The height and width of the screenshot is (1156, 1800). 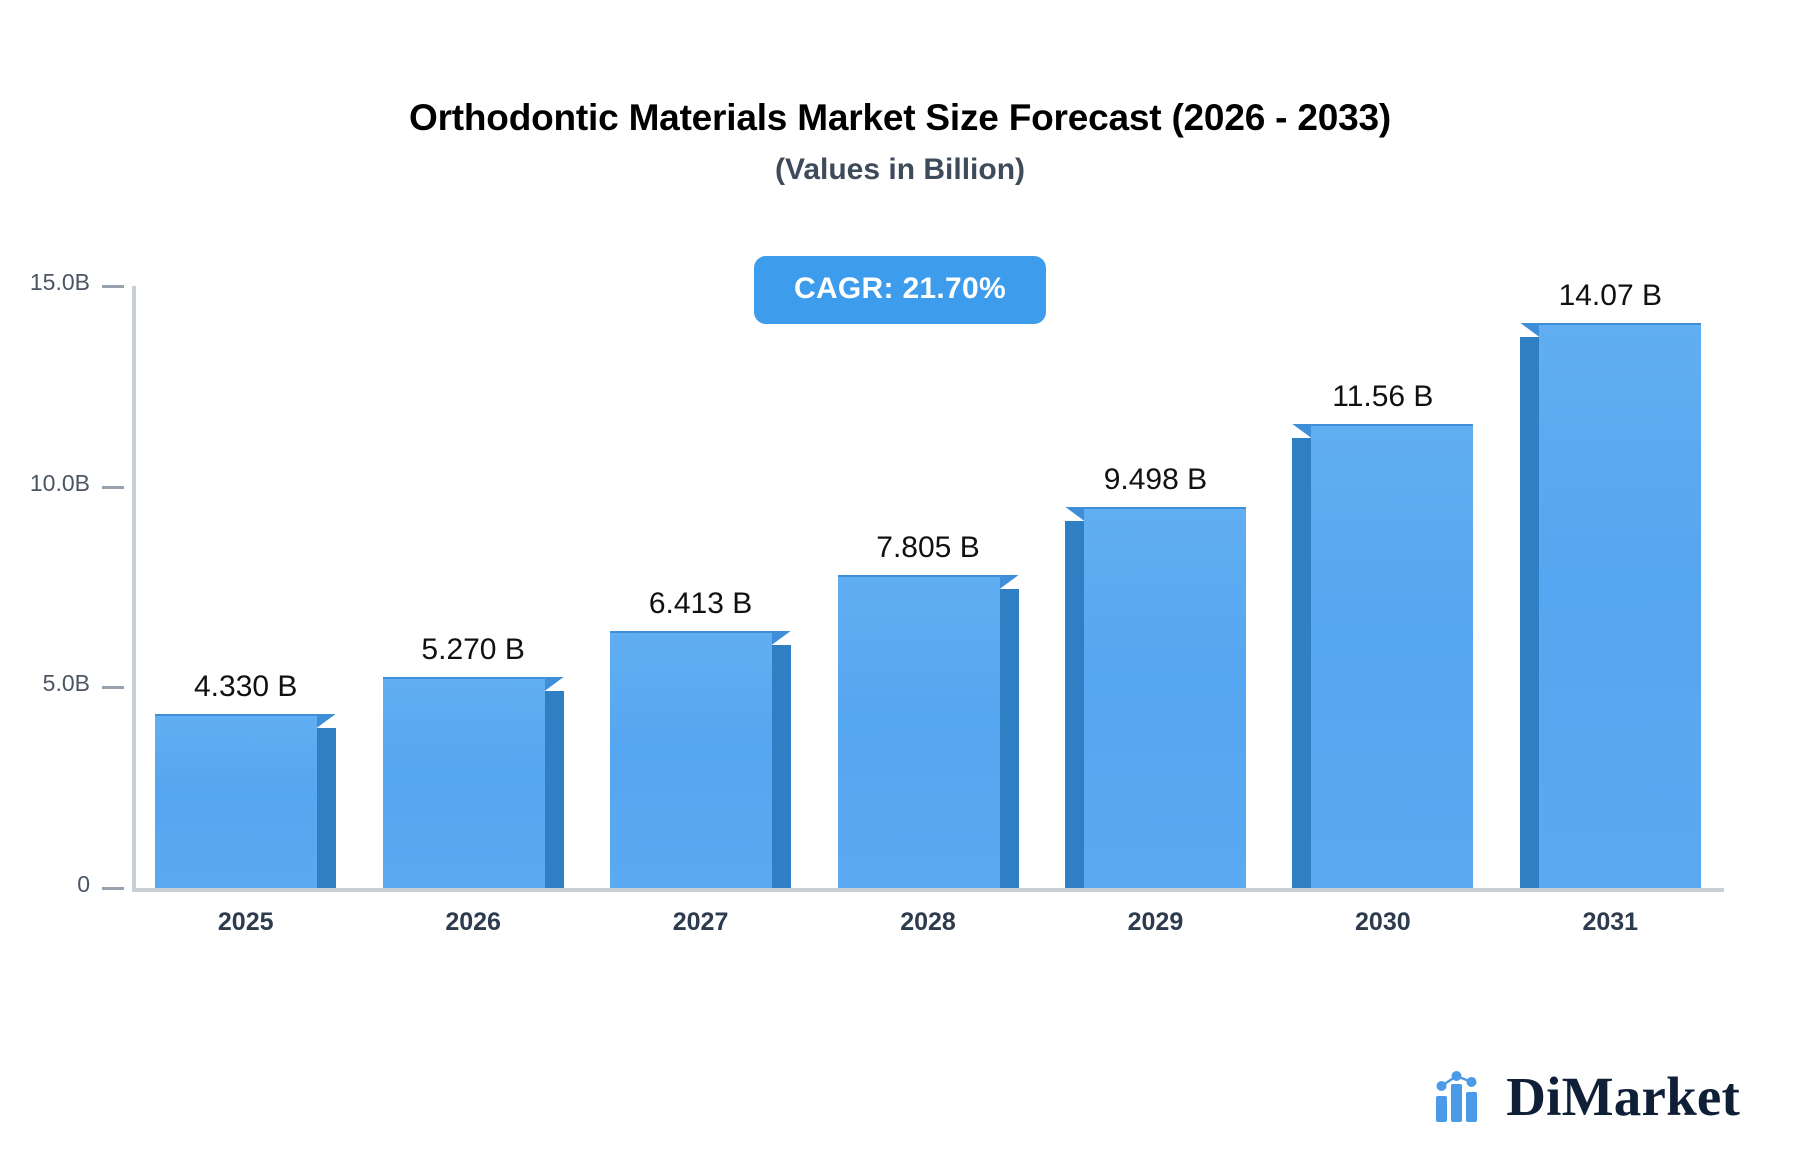 I want to click on logo-text: DiMarket, so click(x=1623, y=1096).